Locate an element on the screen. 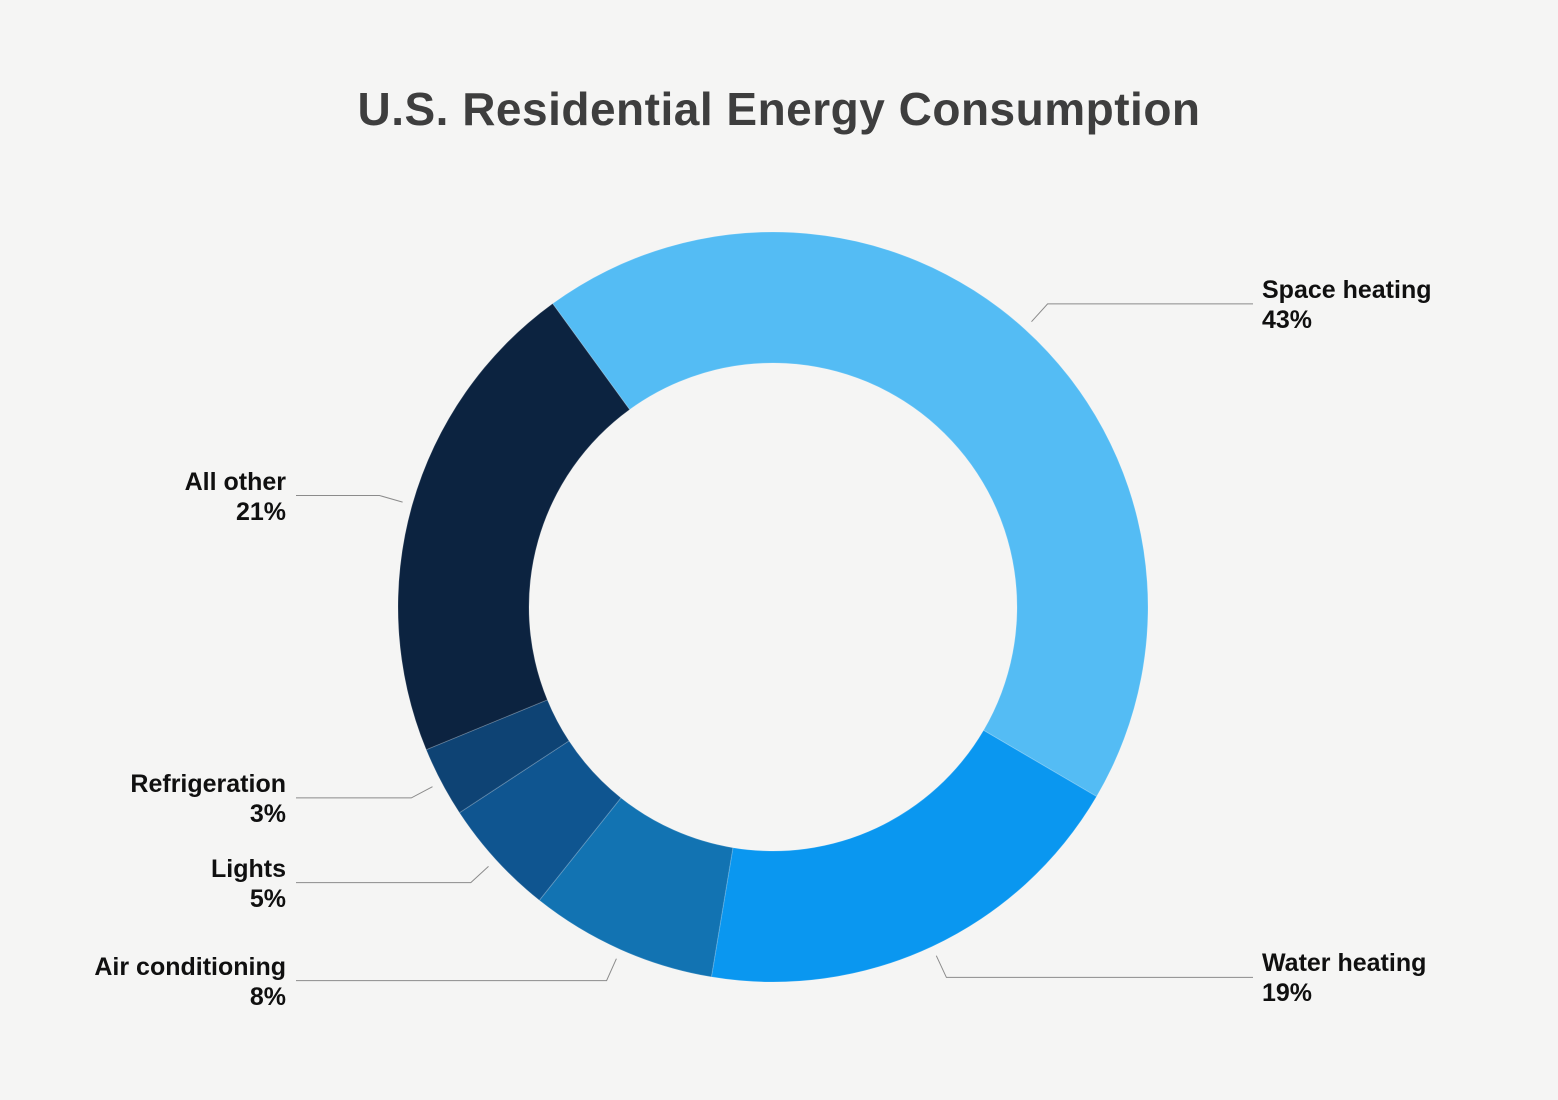 The width and height of the screenshot is (1558, 1100). leader-line-air-conditioning is located at coordinates (456, 970).